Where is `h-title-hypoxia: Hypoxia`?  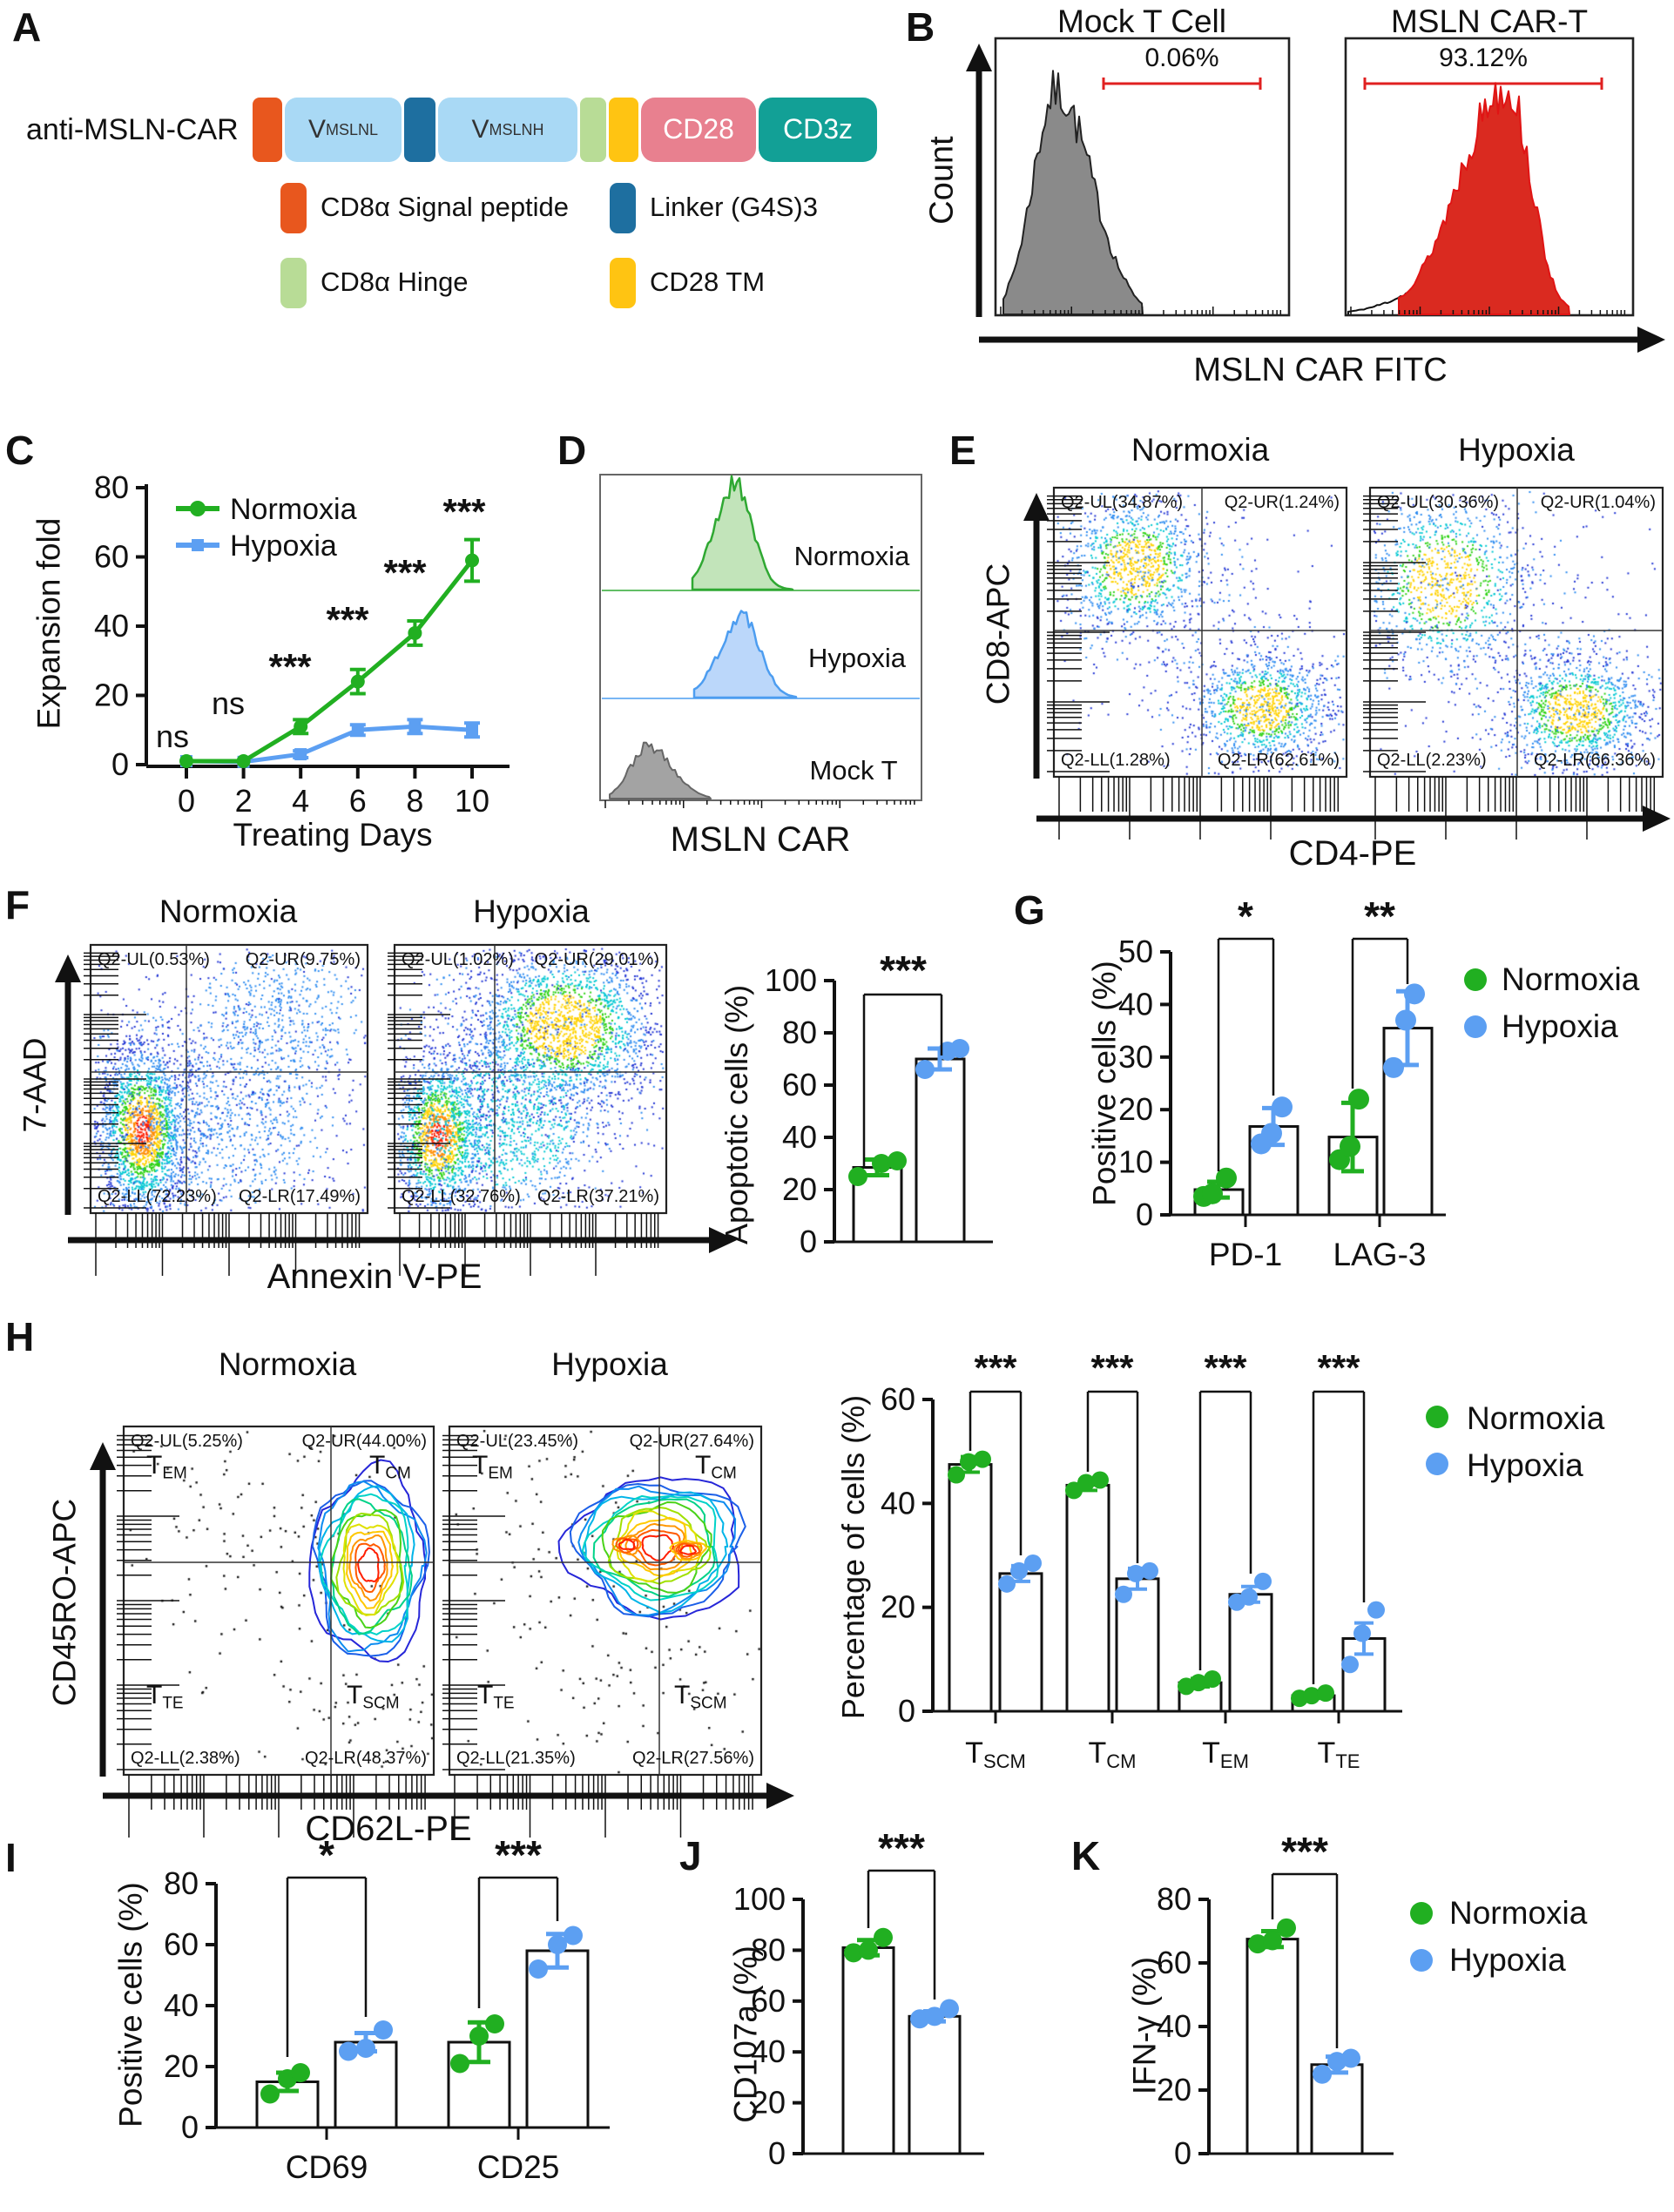 h-title-hypoxia: Hypoxia is located at coordinates (609, 1364).